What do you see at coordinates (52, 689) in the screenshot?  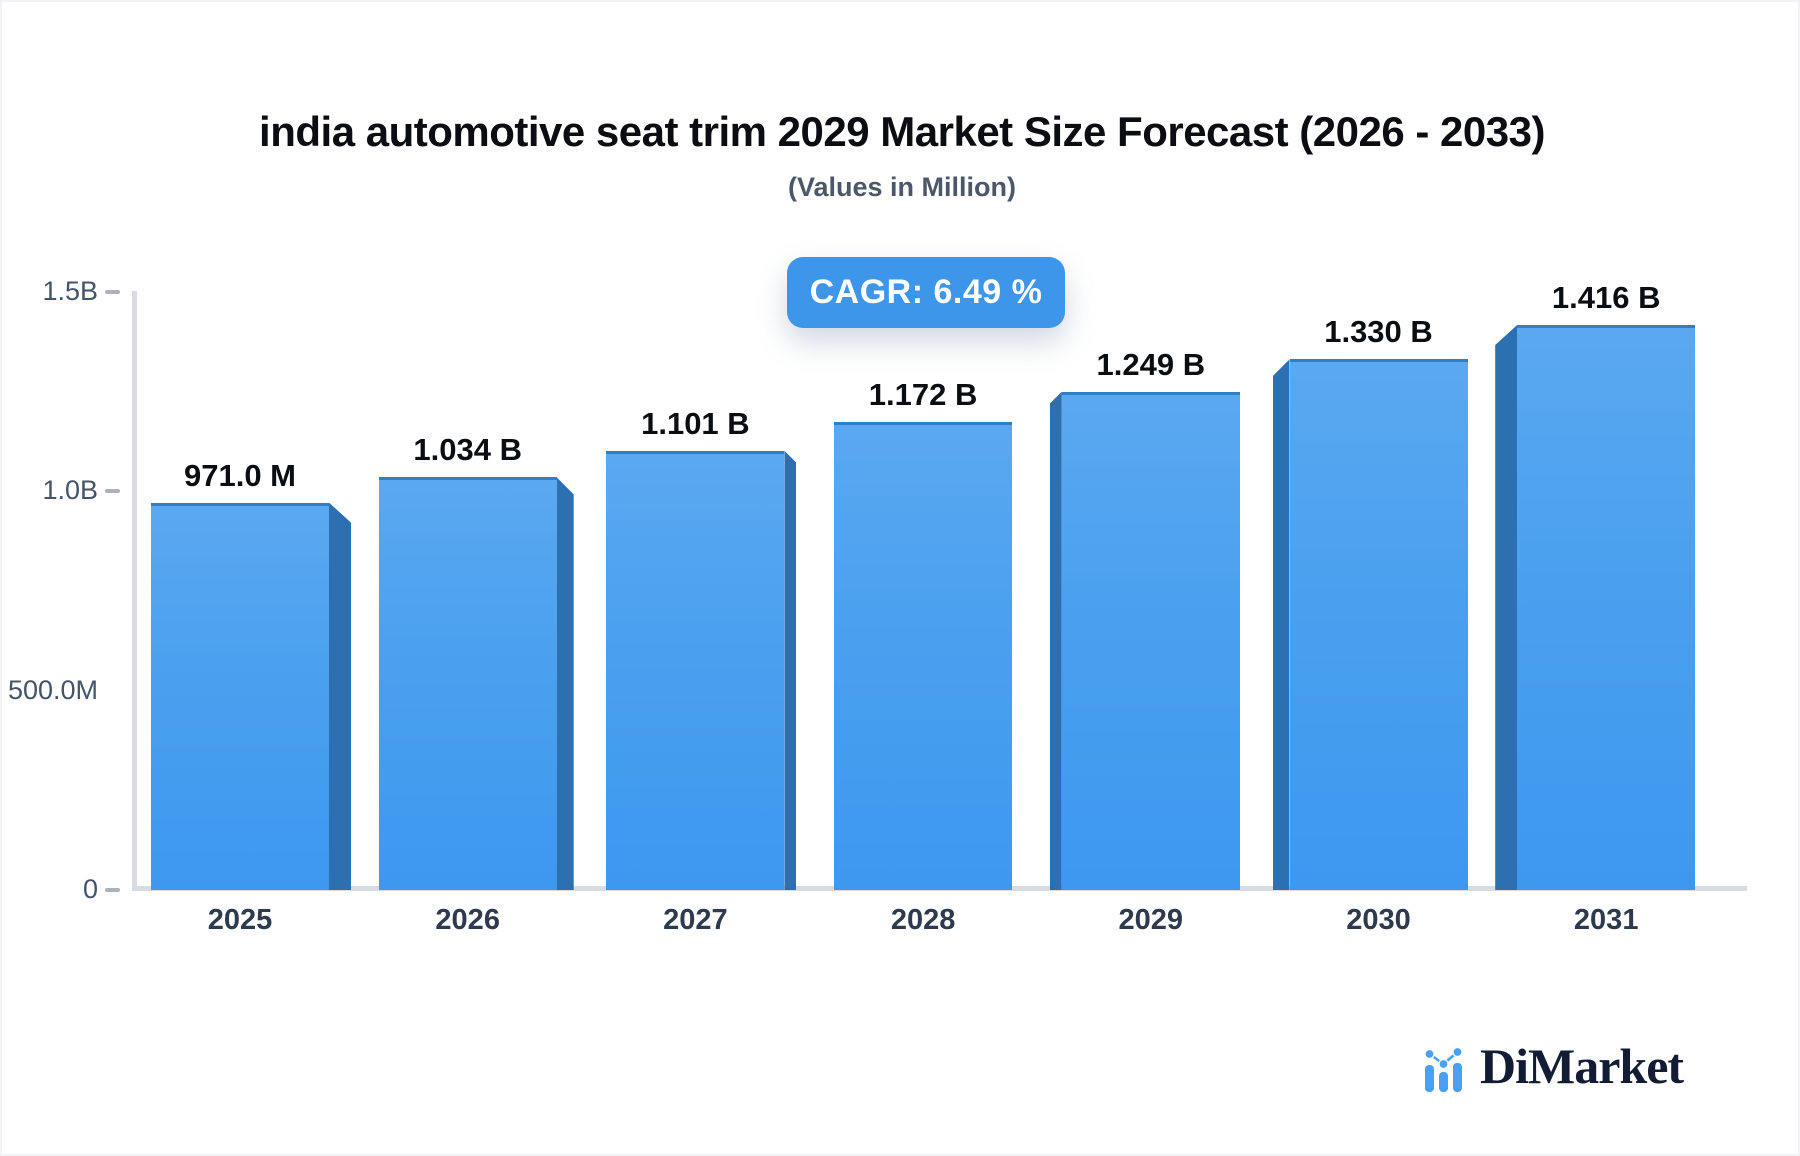 I see `y-axis-label: 500.0M` at bounding box center [52, 689].